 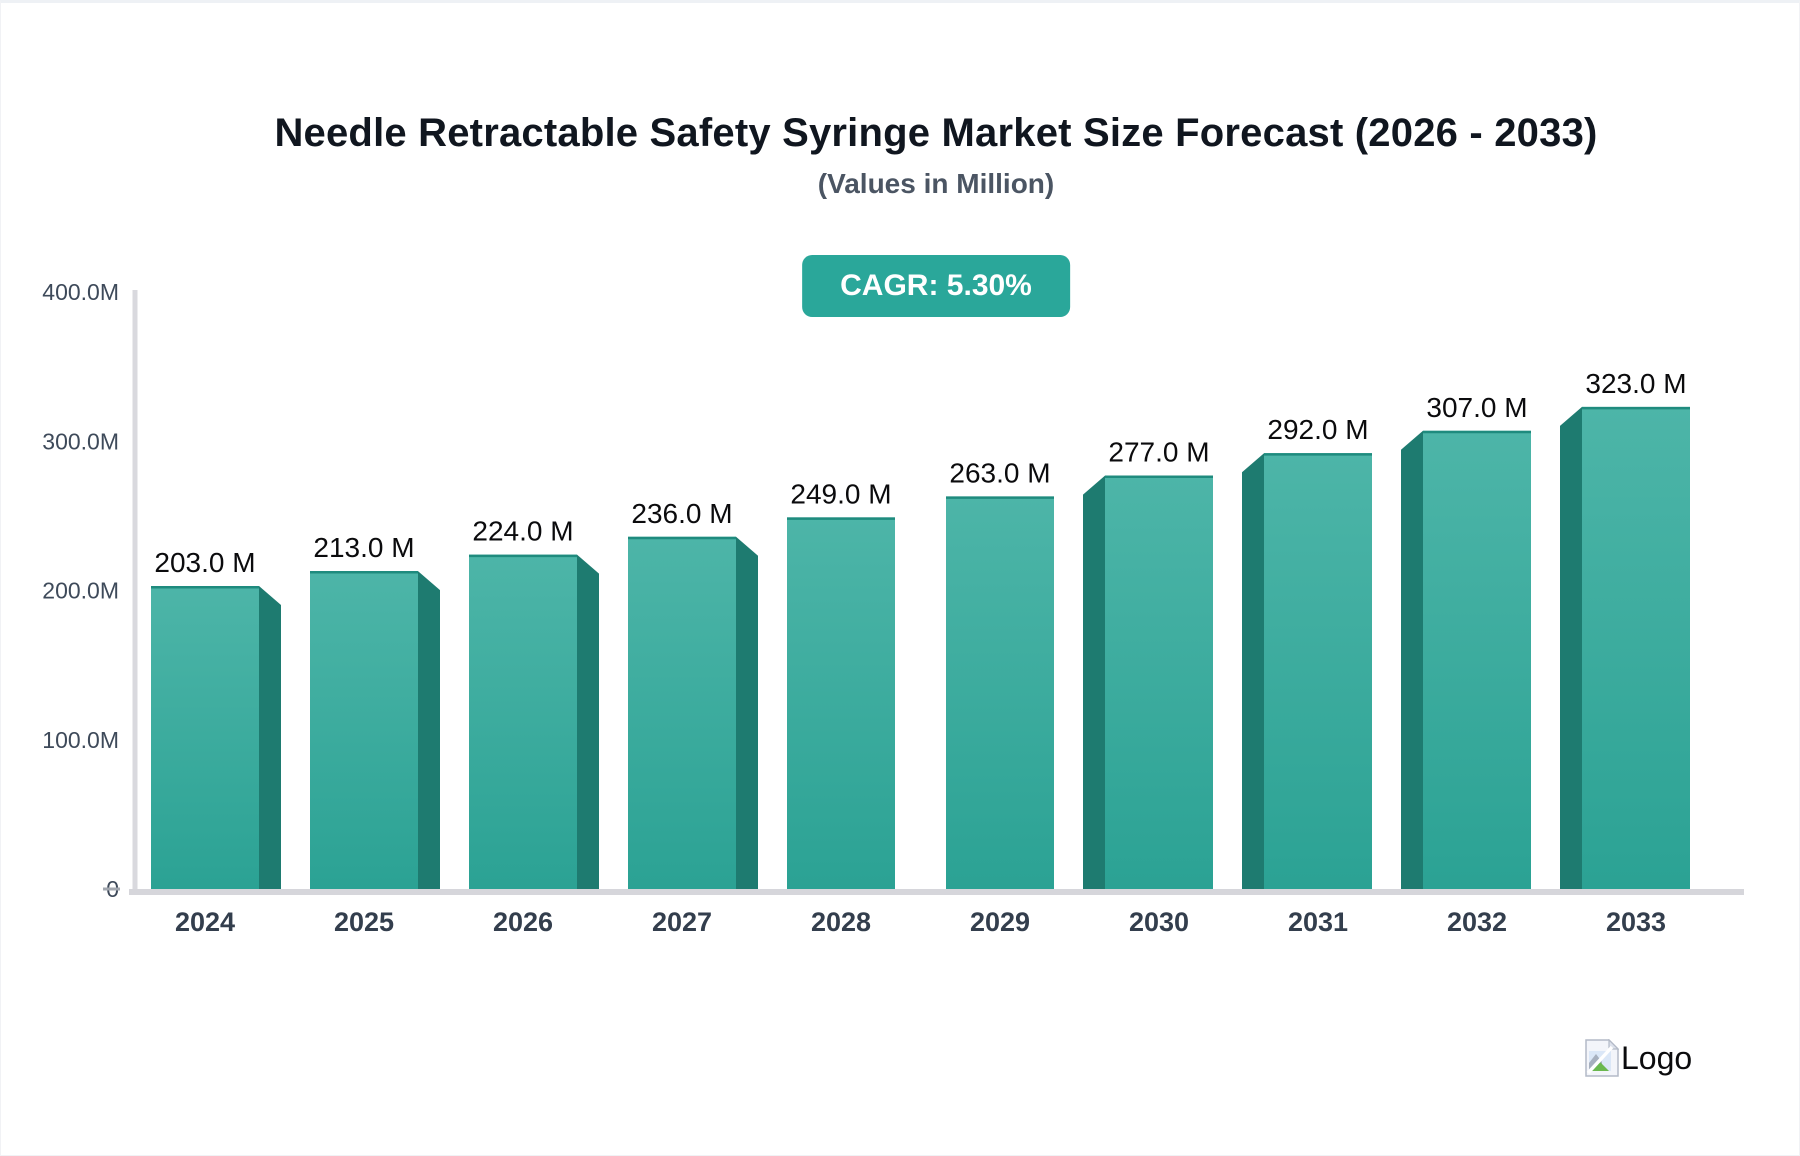 What do you see at coordinates (1636, 922) in the screenshot?
I see `x-axis-year-label: 2033` at bounding box center [1636, 922].